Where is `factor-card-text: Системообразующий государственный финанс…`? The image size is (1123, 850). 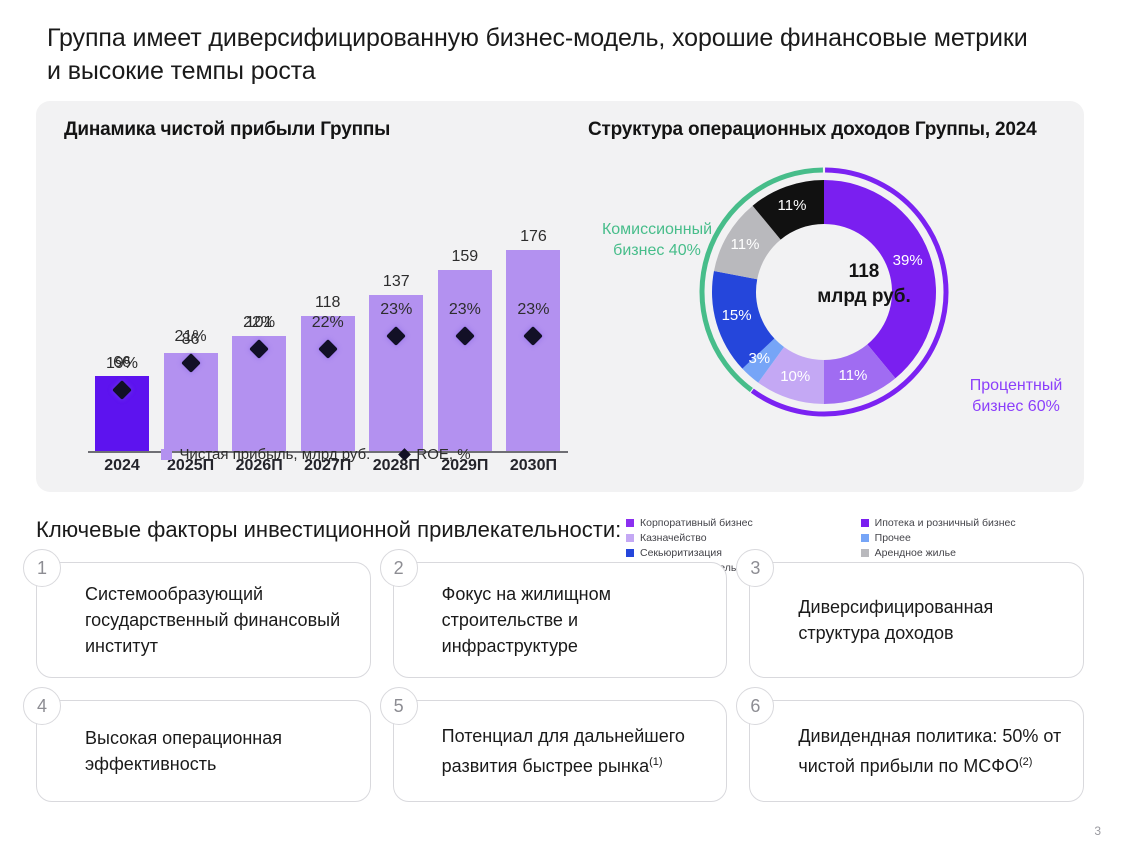 factor-card-text: Системообразующий государственный финанс… is located at coordinates (213, 620).